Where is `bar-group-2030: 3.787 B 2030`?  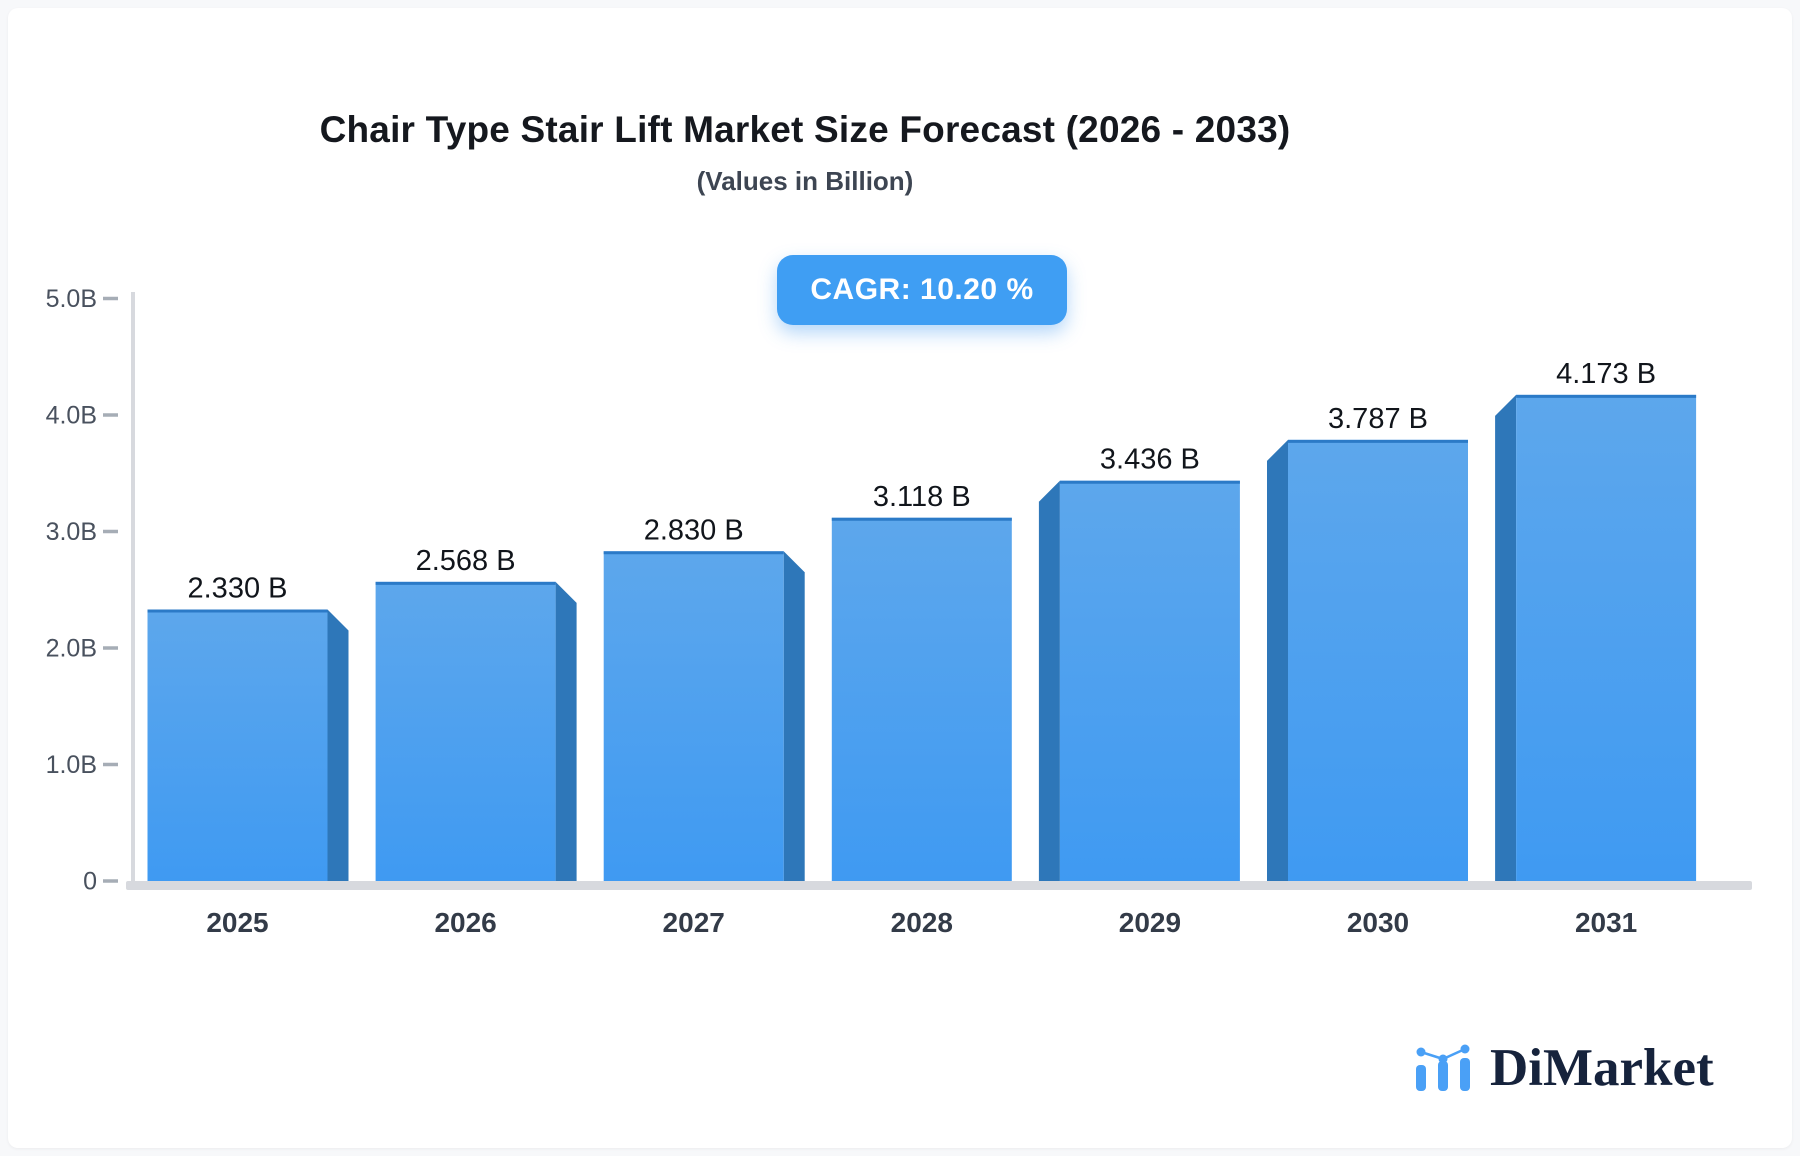 bar-group-2030: 3.787 B 2030 is located at coordinates (1367, 670).